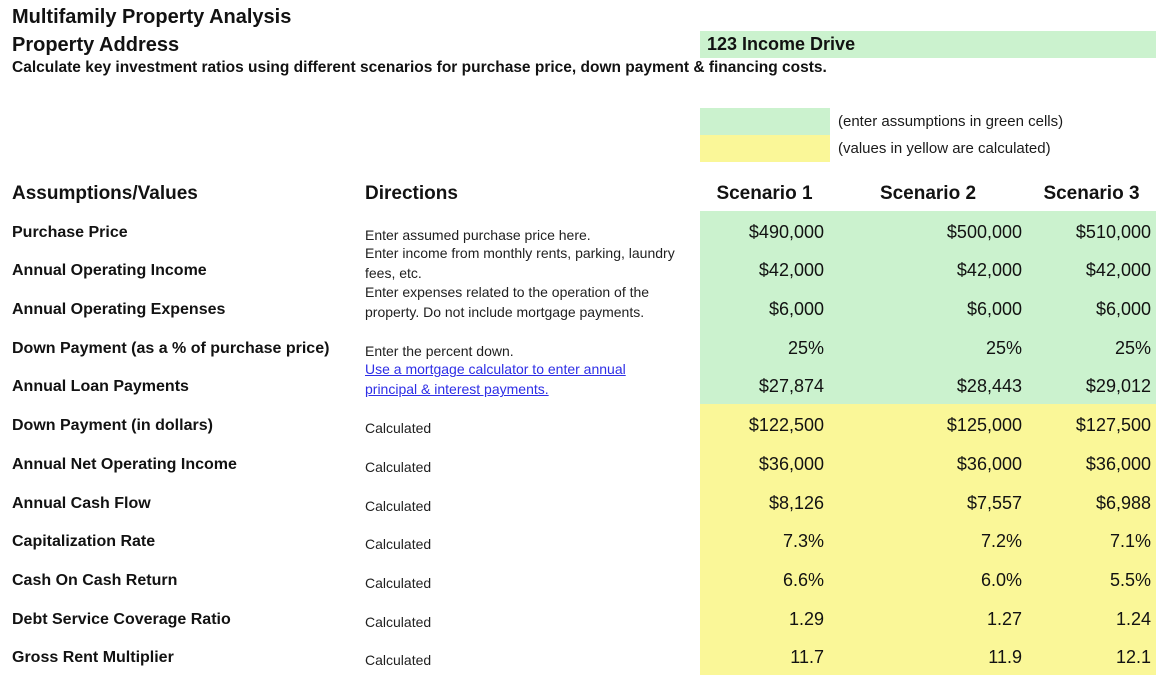 This screenshot has height=686, width=1170. I want to click on value-cell-scenario-2: 11.9, so click(928, 656).